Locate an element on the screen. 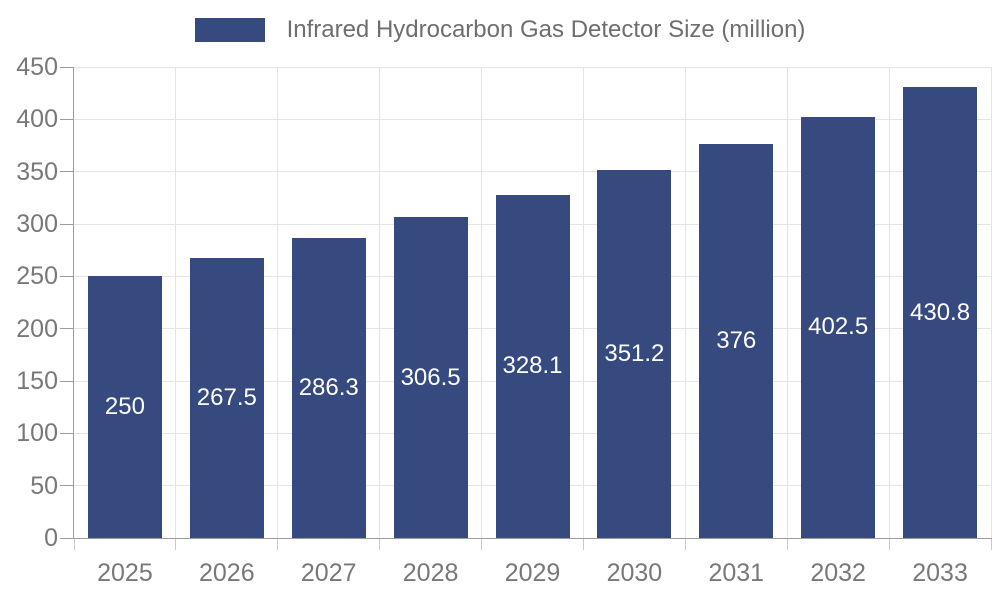  bar-2025: 250 is located at coordinates (124, 407).